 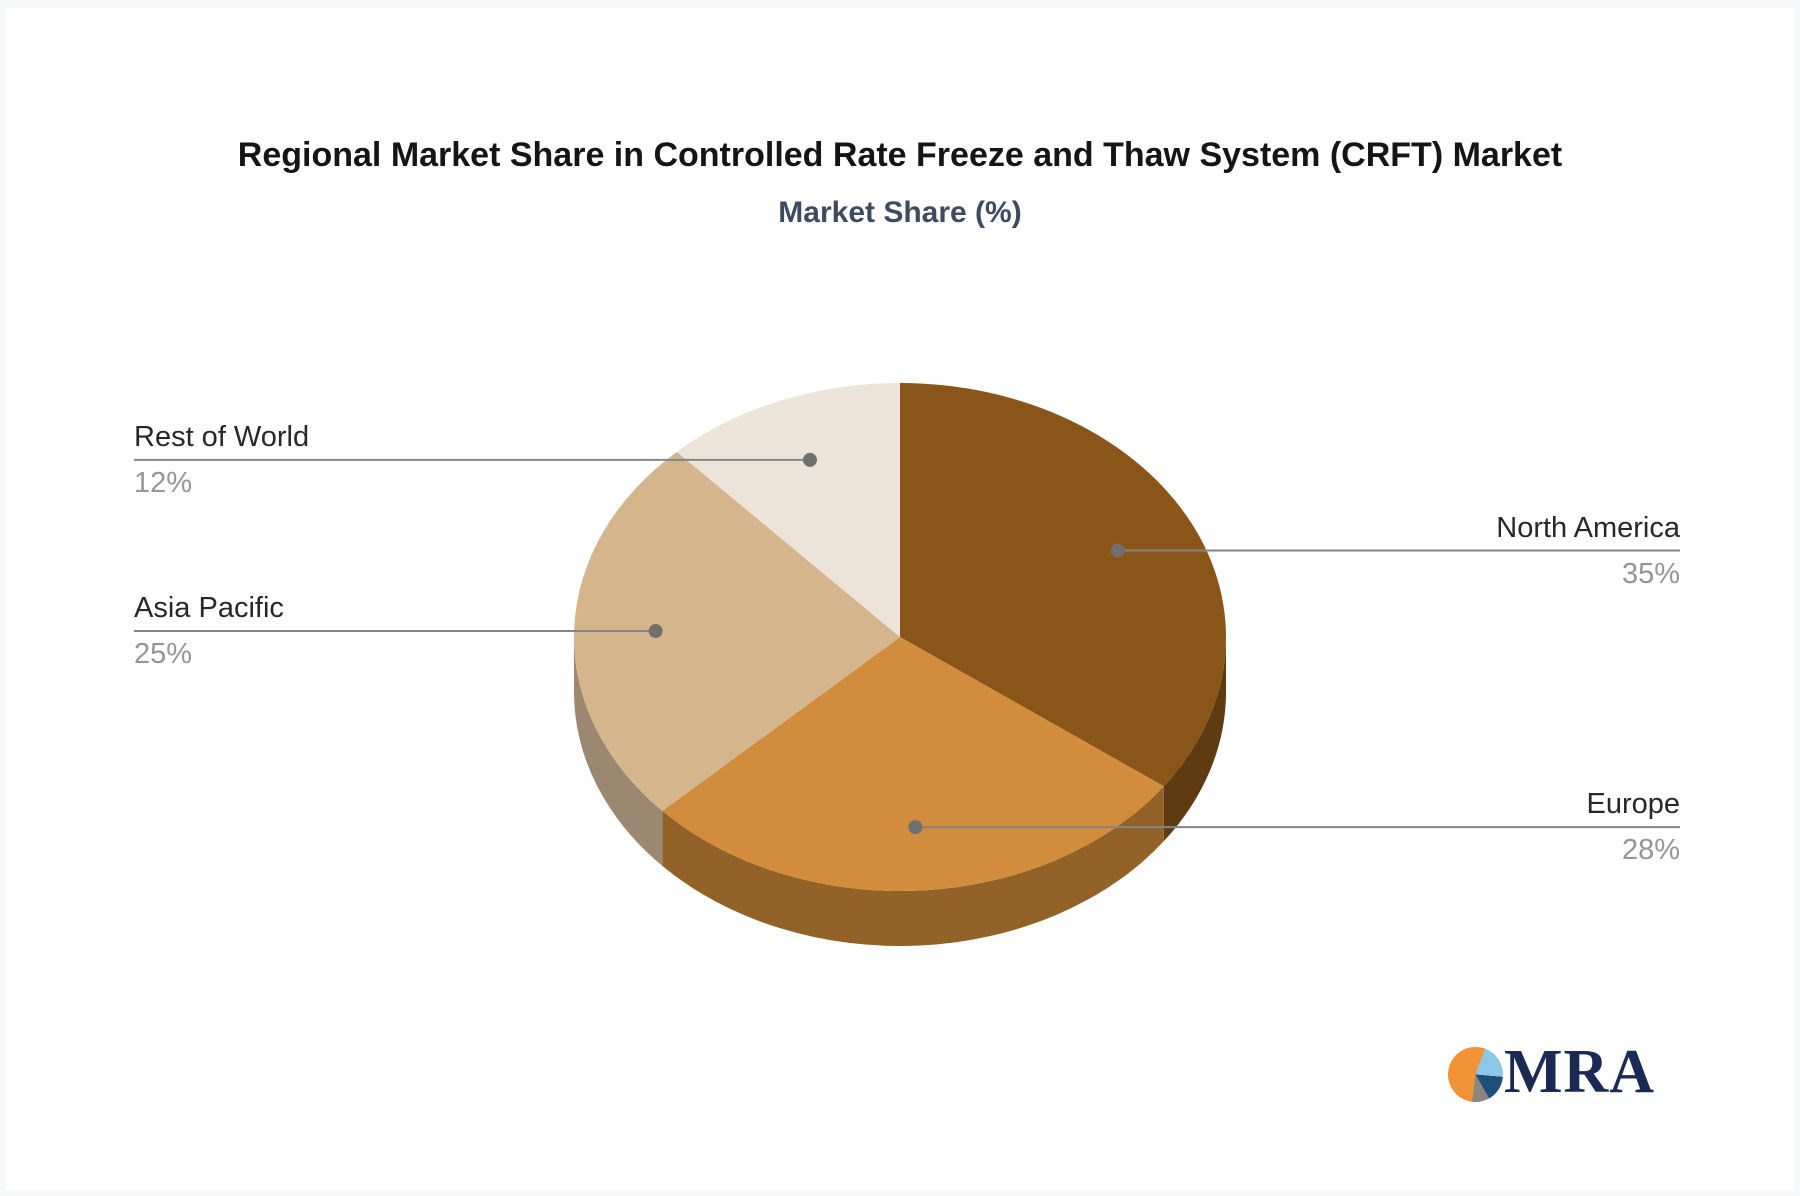 What do you see at coordinates (1194, 739) in the screenshot?
I see `pie-slice-side-north-america` at bounding box center [1194, 739].